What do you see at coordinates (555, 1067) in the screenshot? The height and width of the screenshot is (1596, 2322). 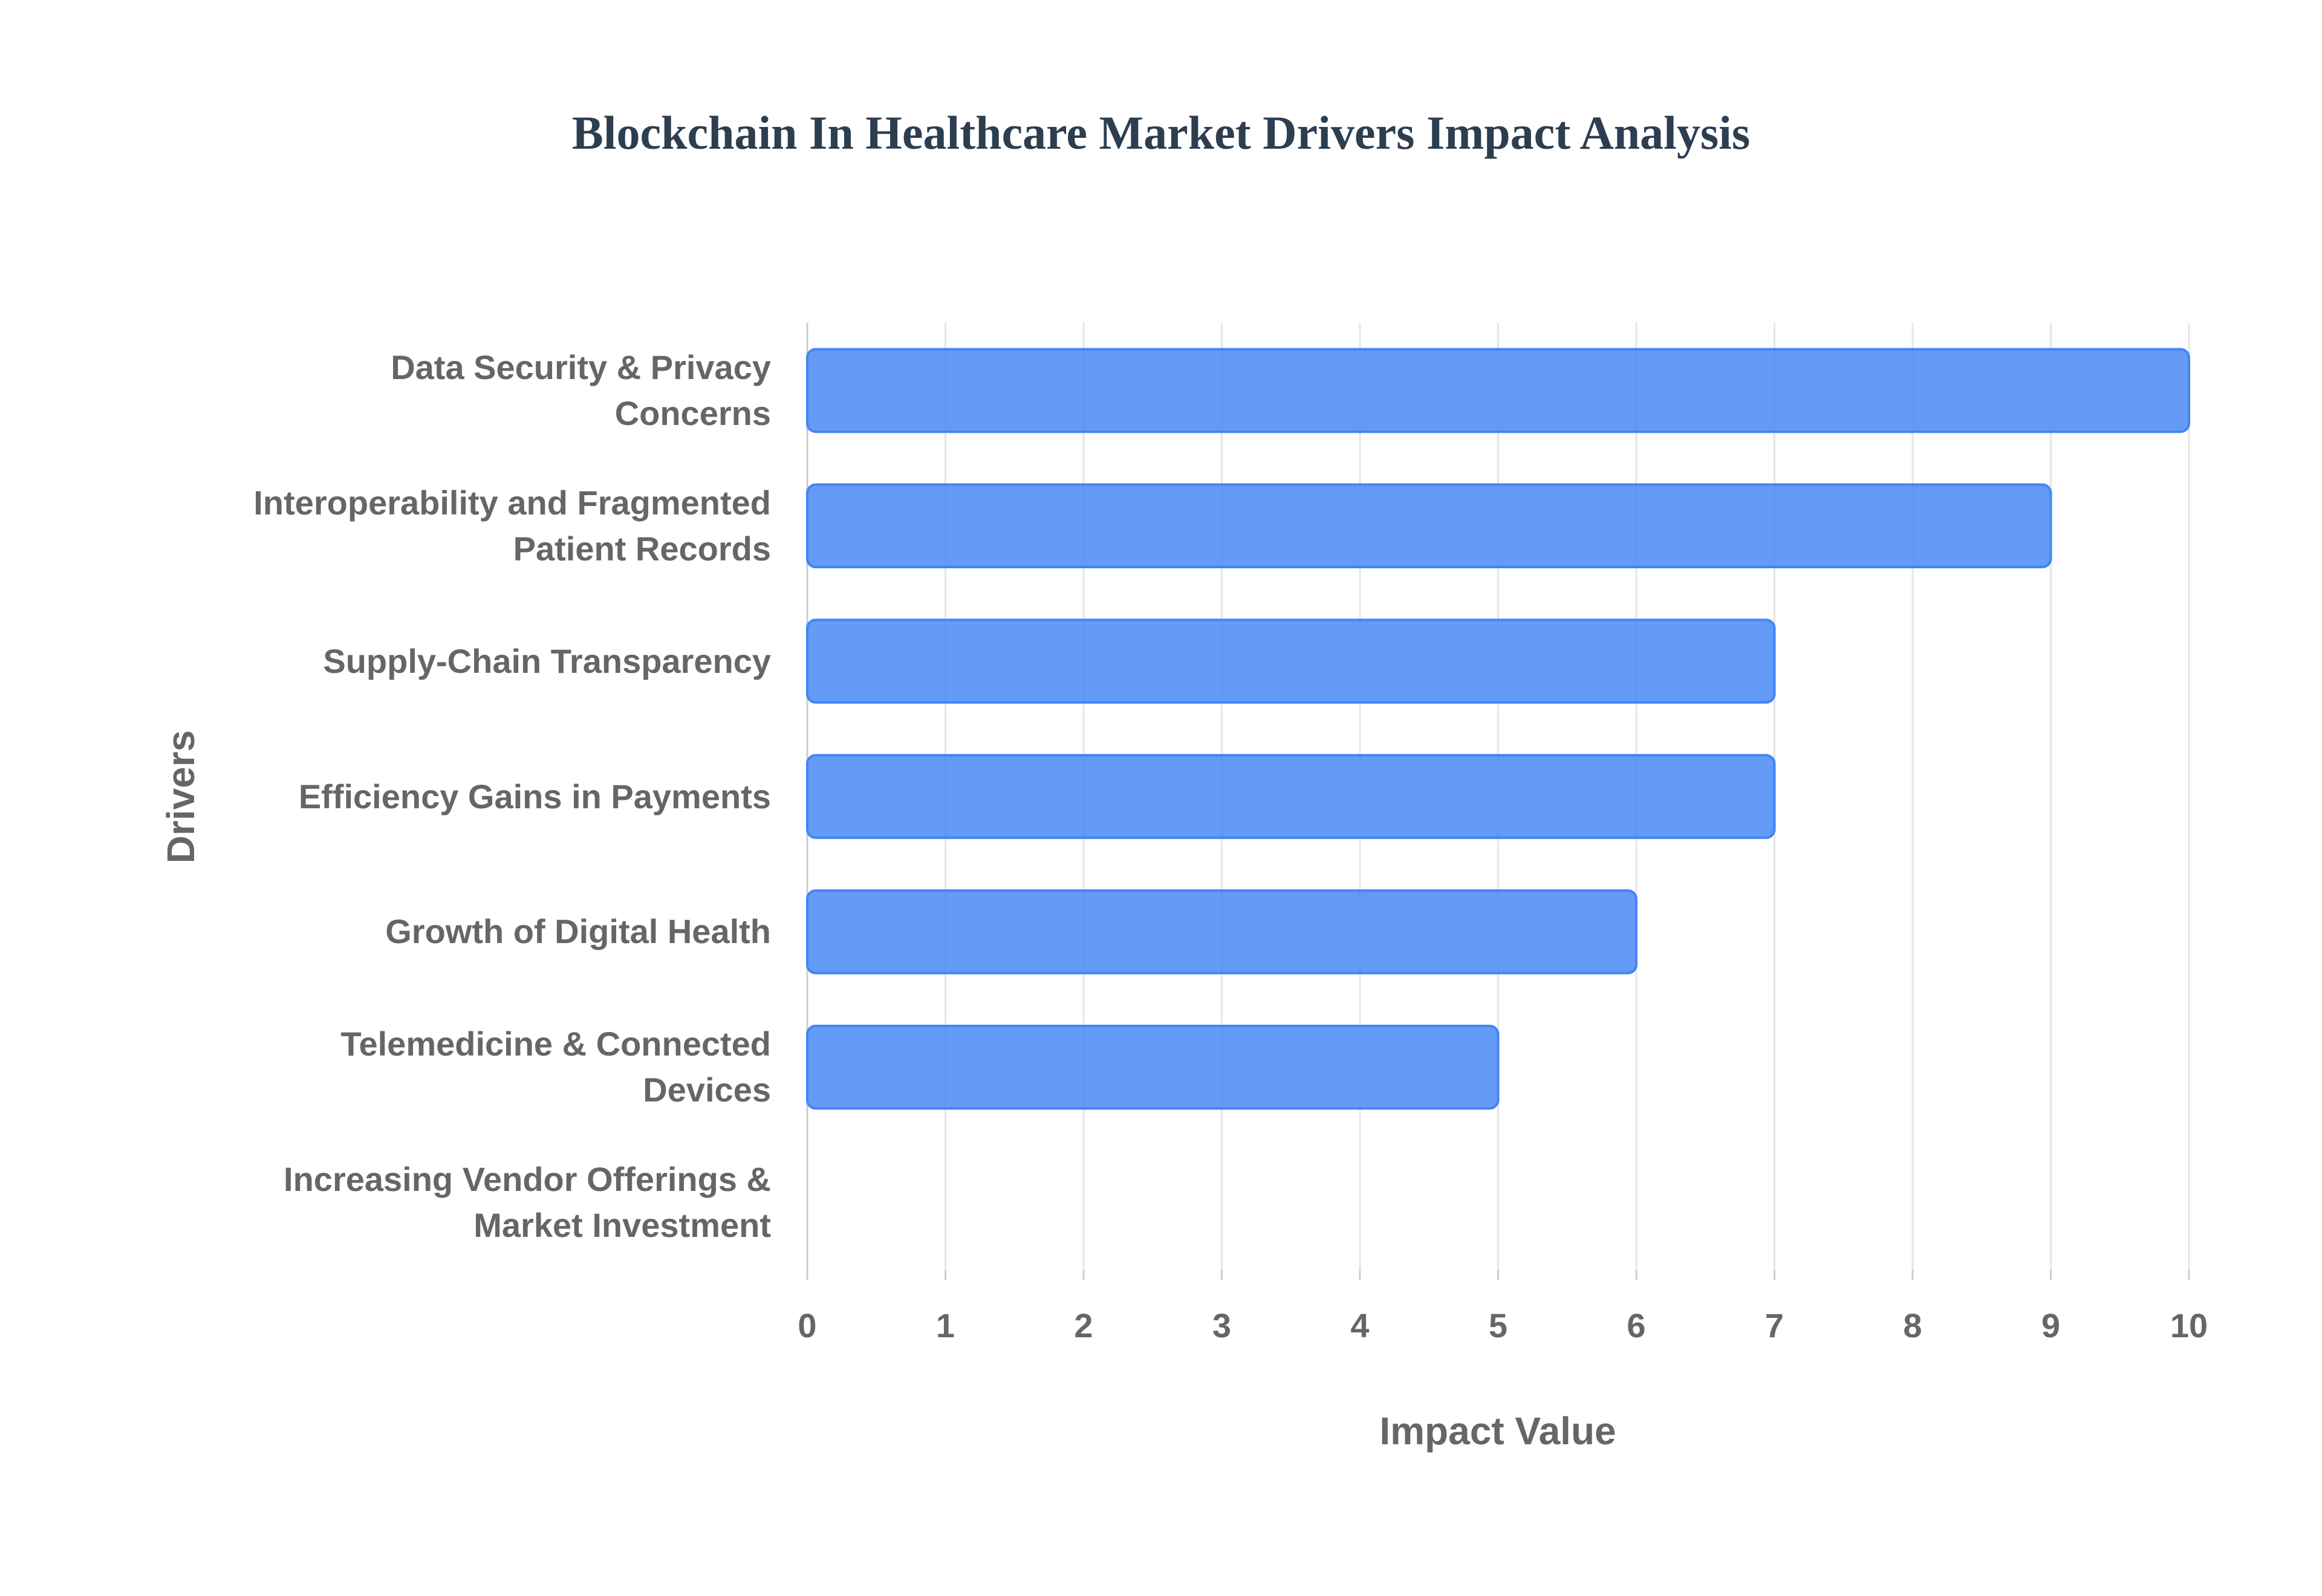 I see `y-tick-label: Telemedicine & Connected Devices` at bounding box center [555, 1067].